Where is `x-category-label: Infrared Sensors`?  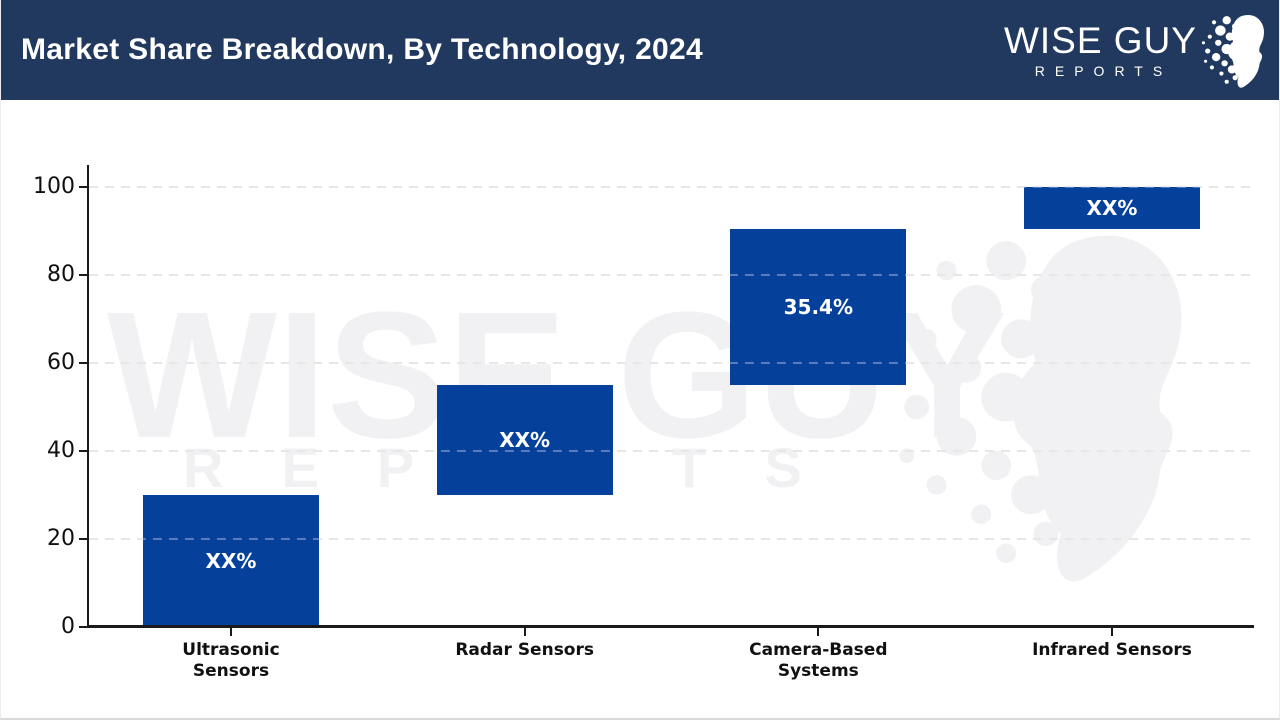
x-category-label: Infrared Sensors is located at coordinates (1112, 650).